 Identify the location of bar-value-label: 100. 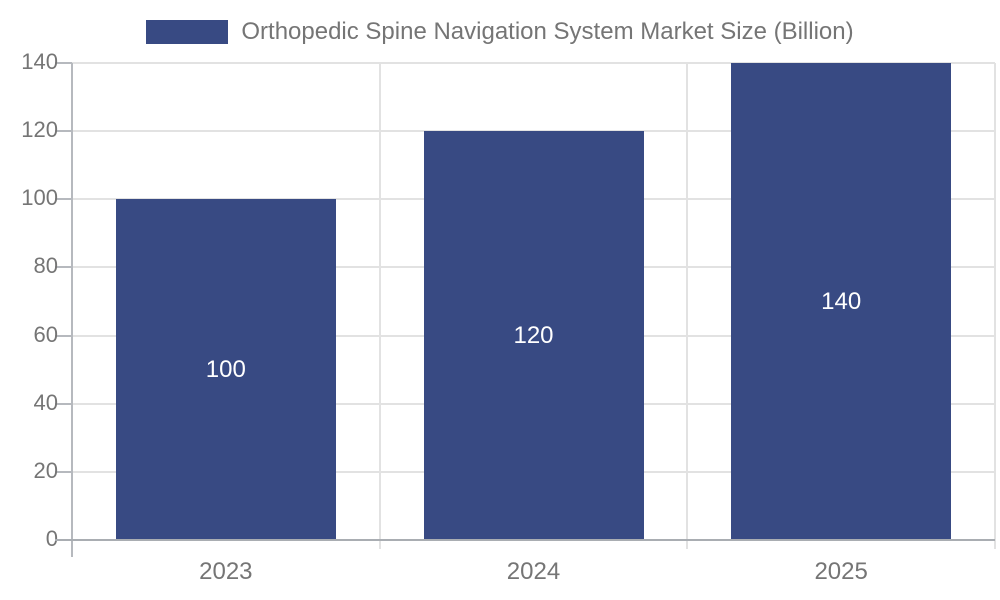
(225, 369).